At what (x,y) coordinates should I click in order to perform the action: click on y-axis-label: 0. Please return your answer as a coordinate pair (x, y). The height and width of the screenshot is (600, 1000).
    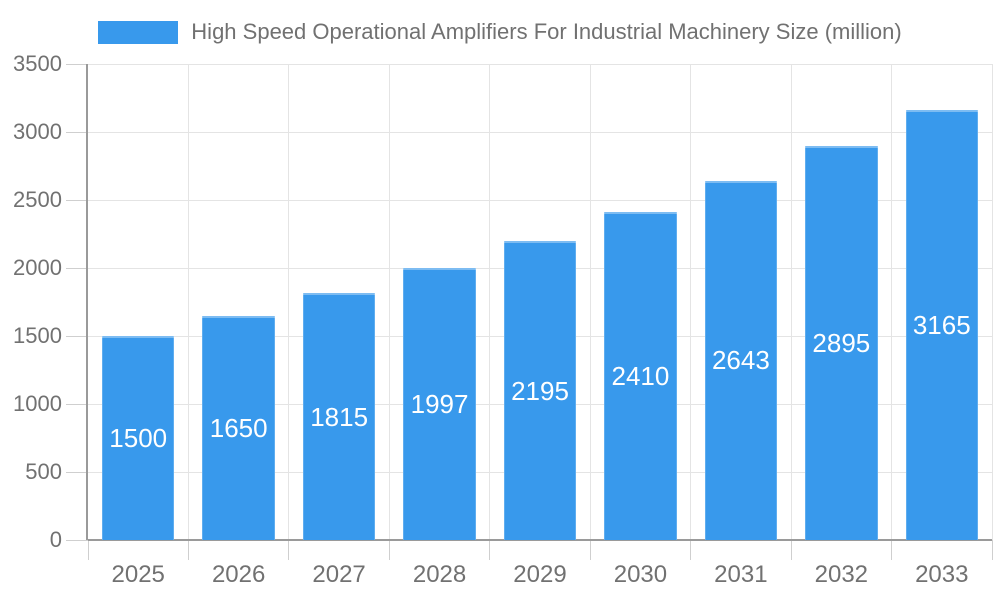
    Looking at the image, I should click on (55, 539).